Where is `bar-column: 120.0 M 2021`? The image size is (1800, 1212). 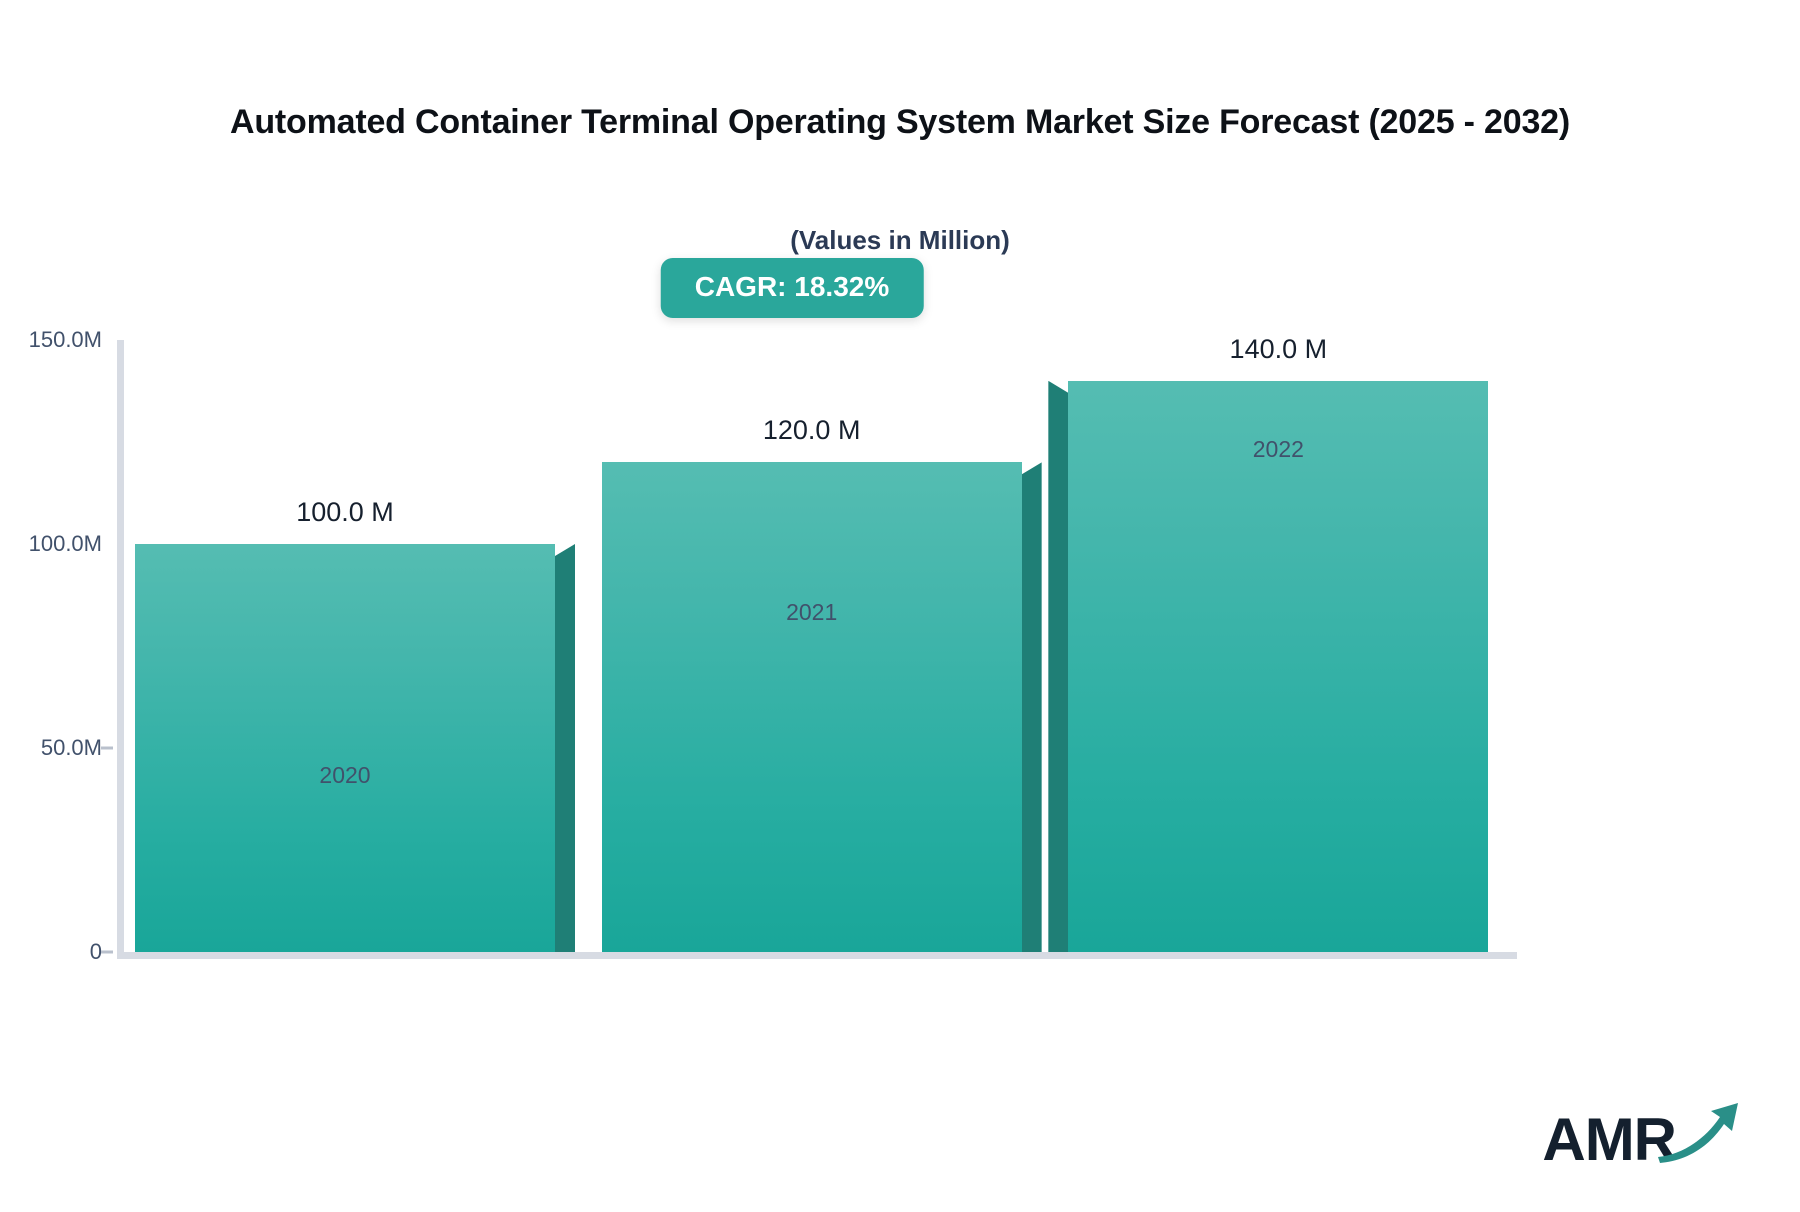
bar-column: 120.0 M 2021 is located at coordinates (821, 683).